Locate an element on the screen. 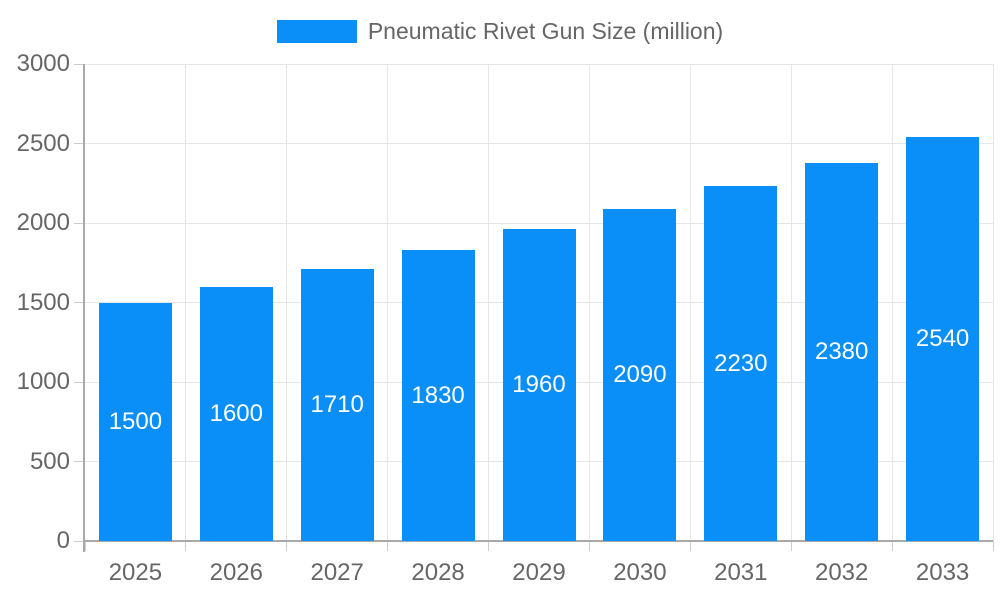  bar: 2540 is located at coordinates (943, 339).